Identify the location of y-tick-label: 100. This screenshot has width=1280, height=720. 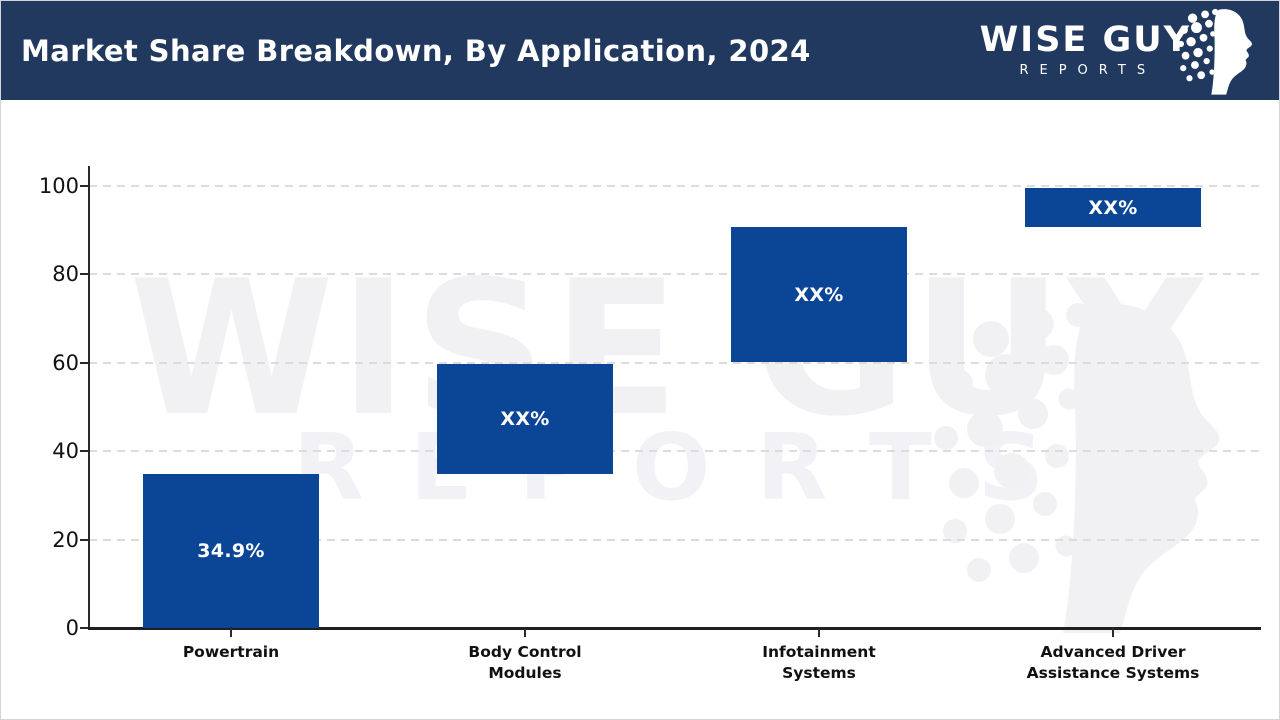
(58, 185).